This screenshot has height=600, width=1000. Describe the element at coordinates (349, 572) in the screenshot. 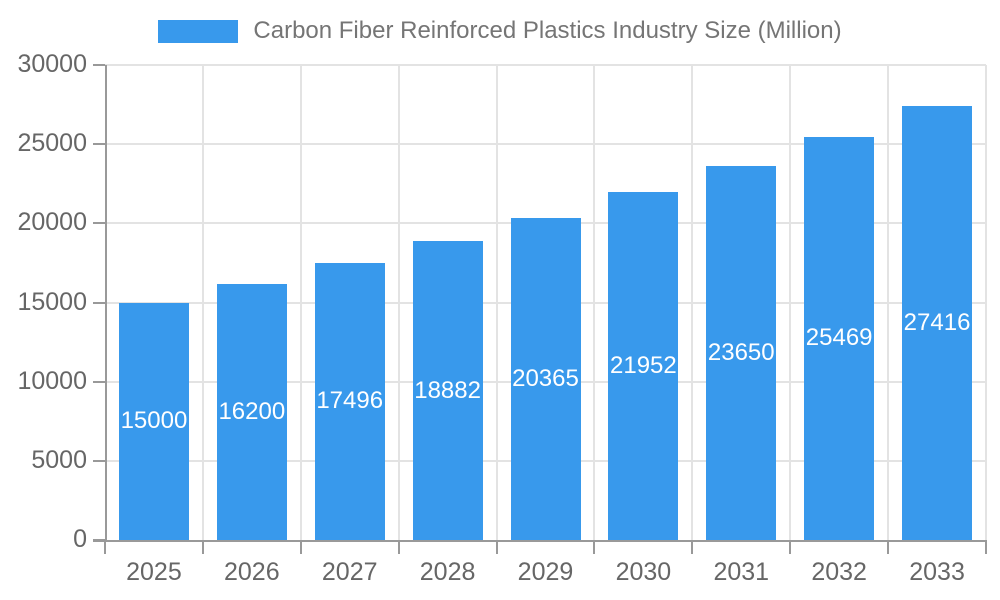

I see `x-tick-label: 2027` at that location.